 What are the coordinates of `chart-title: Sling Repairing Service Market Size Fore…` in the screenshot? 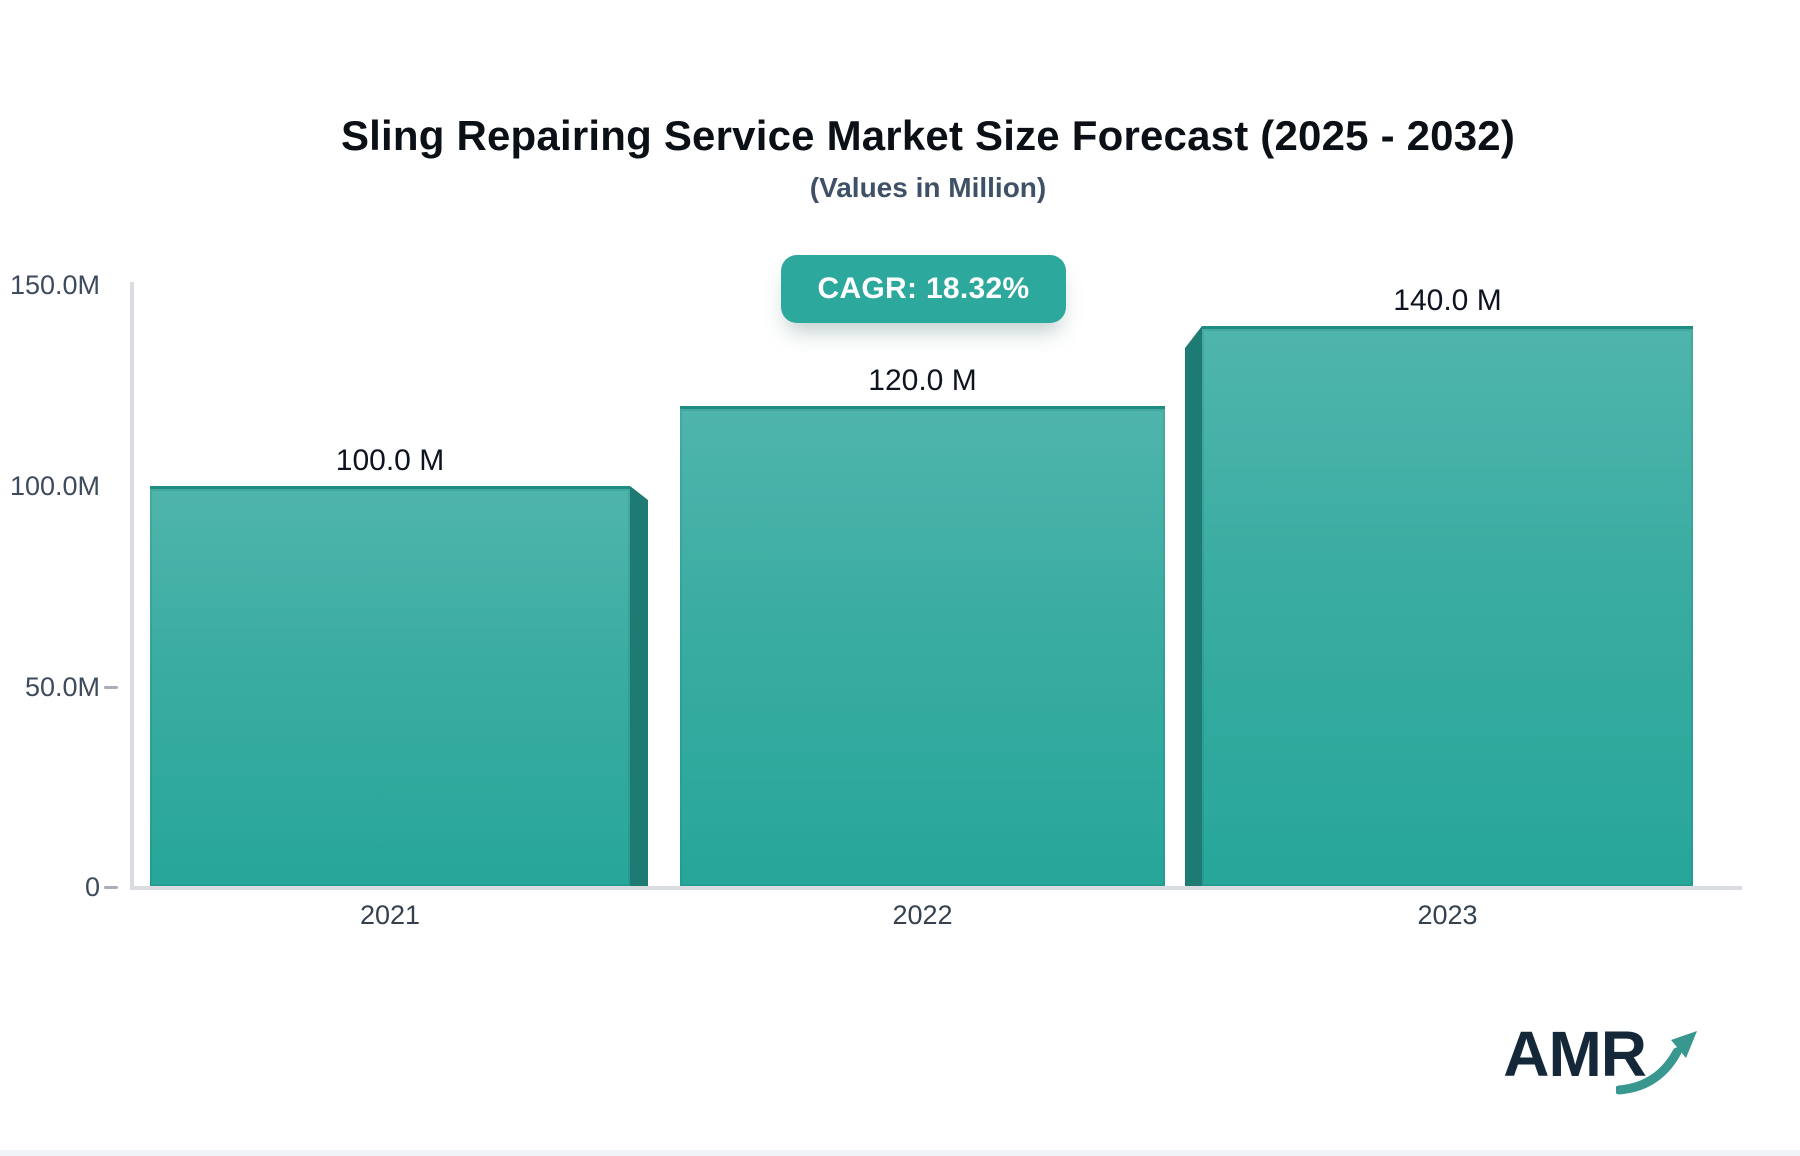 It's located at (928, 135).